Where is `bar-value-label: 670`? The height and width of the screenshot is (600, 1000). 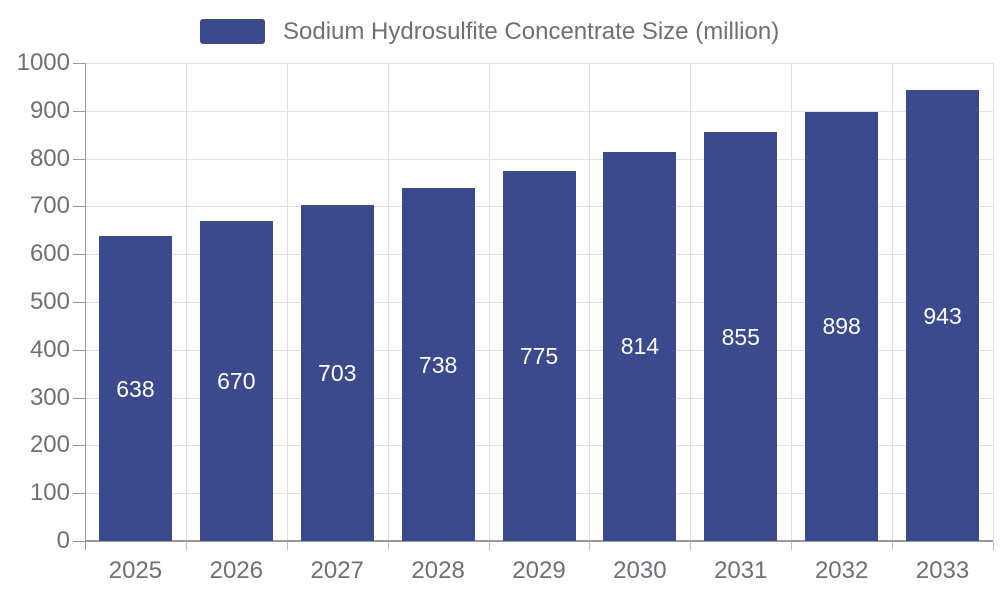
bar-value-label: 670 is located at coordinates (236, 380).